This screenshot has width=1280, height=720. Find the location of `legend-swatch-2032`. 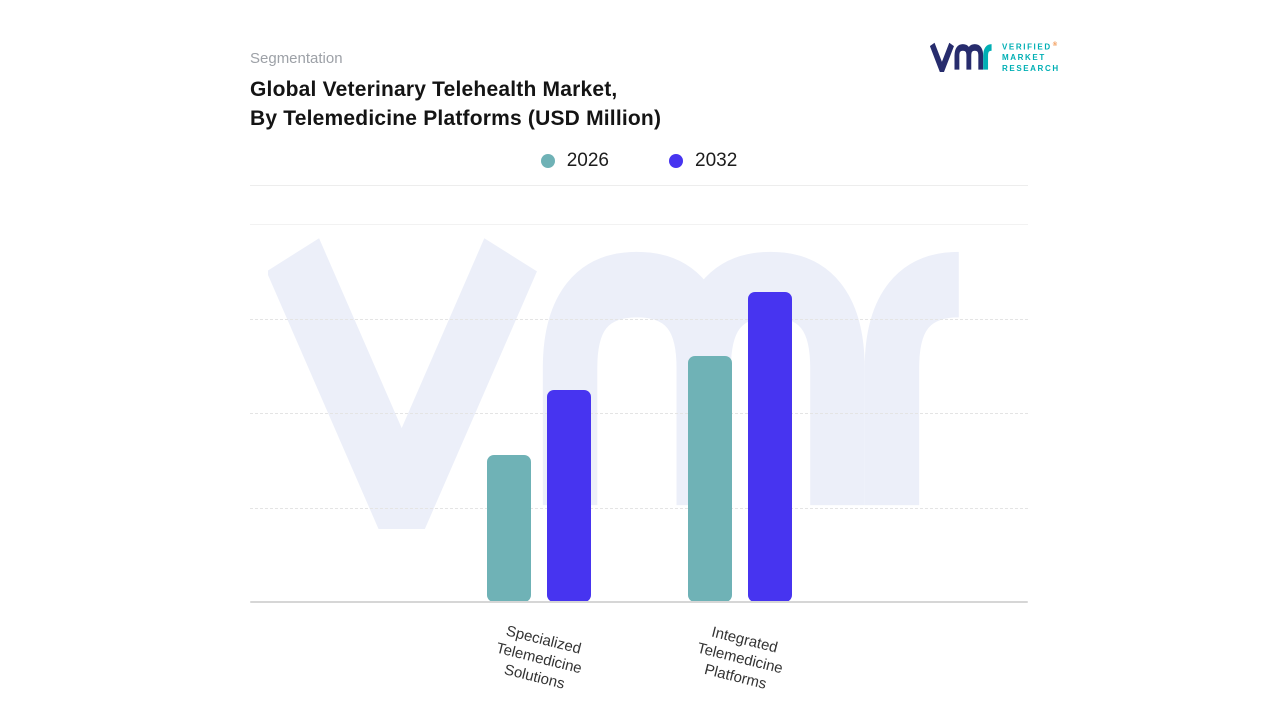

legend-swatch-2032 is located at coordinates (676, 161).